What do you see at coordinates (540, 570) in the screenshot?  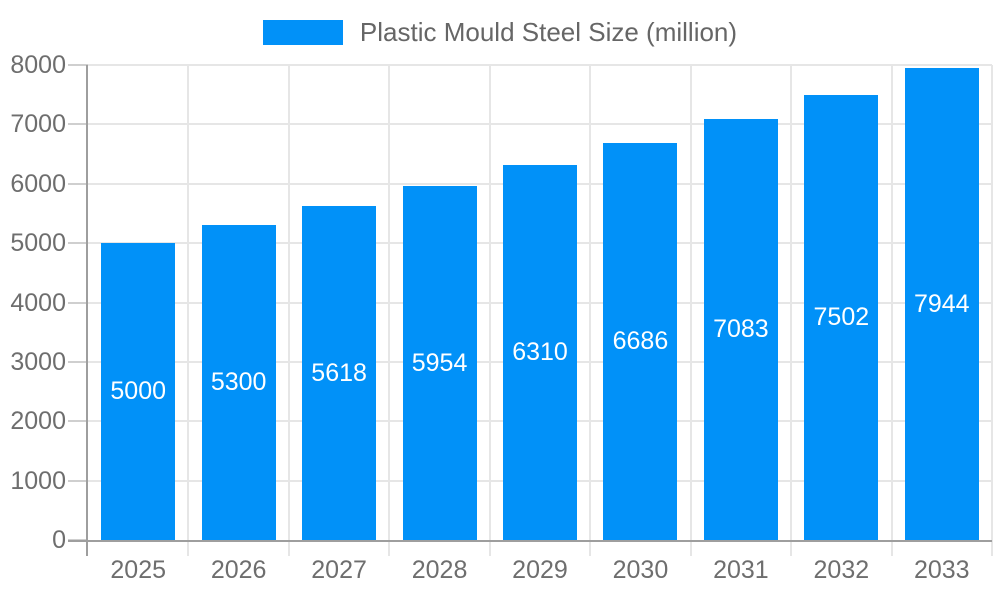 I see `x-axis-label: 2029` at bounding box center [540, 570].